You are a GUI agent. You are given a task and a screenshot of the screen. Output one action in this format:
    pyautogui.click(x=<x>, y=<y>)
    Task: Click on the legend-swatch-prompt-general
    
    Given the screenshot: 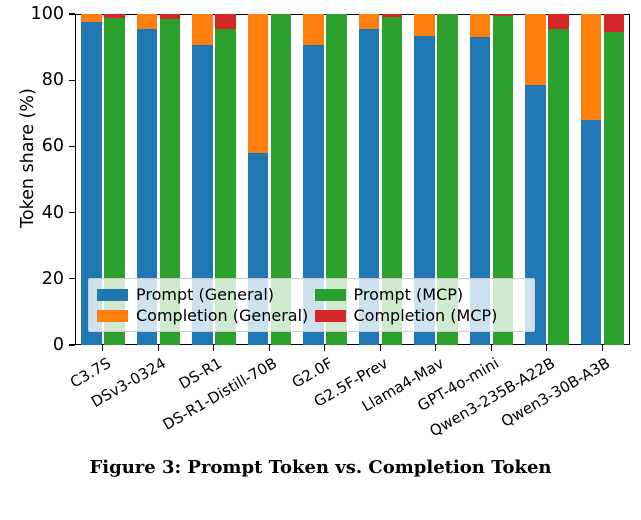 What is the action you would take?
    pyautogui.click(x=112, y=294)
    